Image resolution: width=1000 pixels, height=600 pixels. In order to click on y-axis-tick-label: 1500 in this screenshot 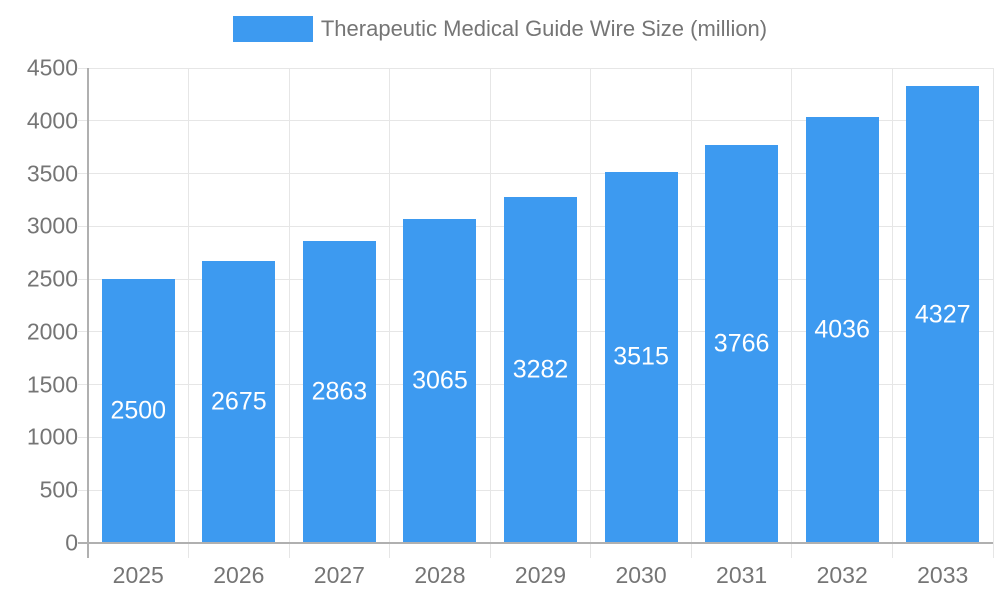, I will do `click(52, 384)`.